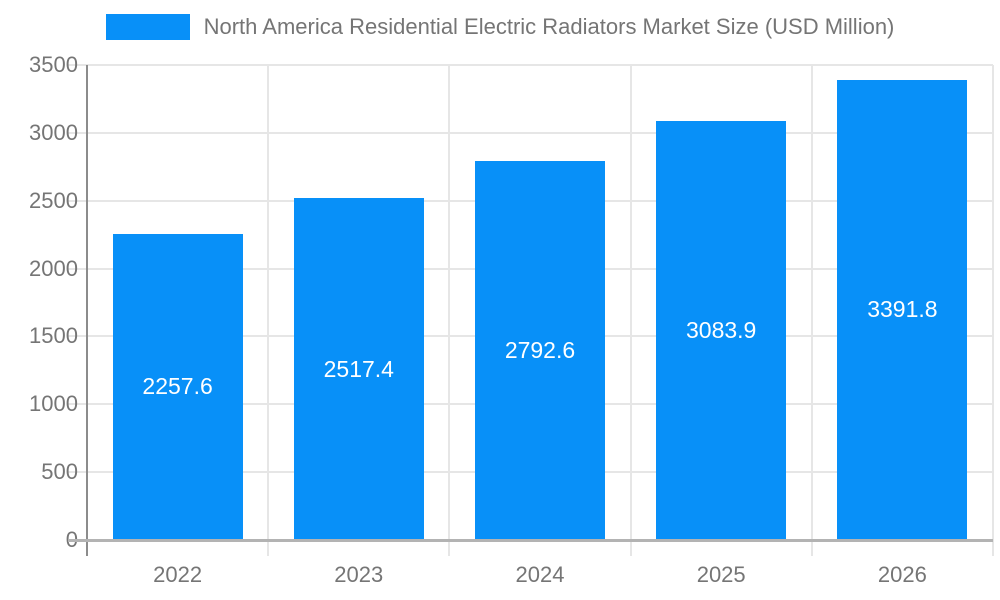 The width and height of the screenshot is (1000, 600). I want to click on bar: 3083.9, so click(721, 330).